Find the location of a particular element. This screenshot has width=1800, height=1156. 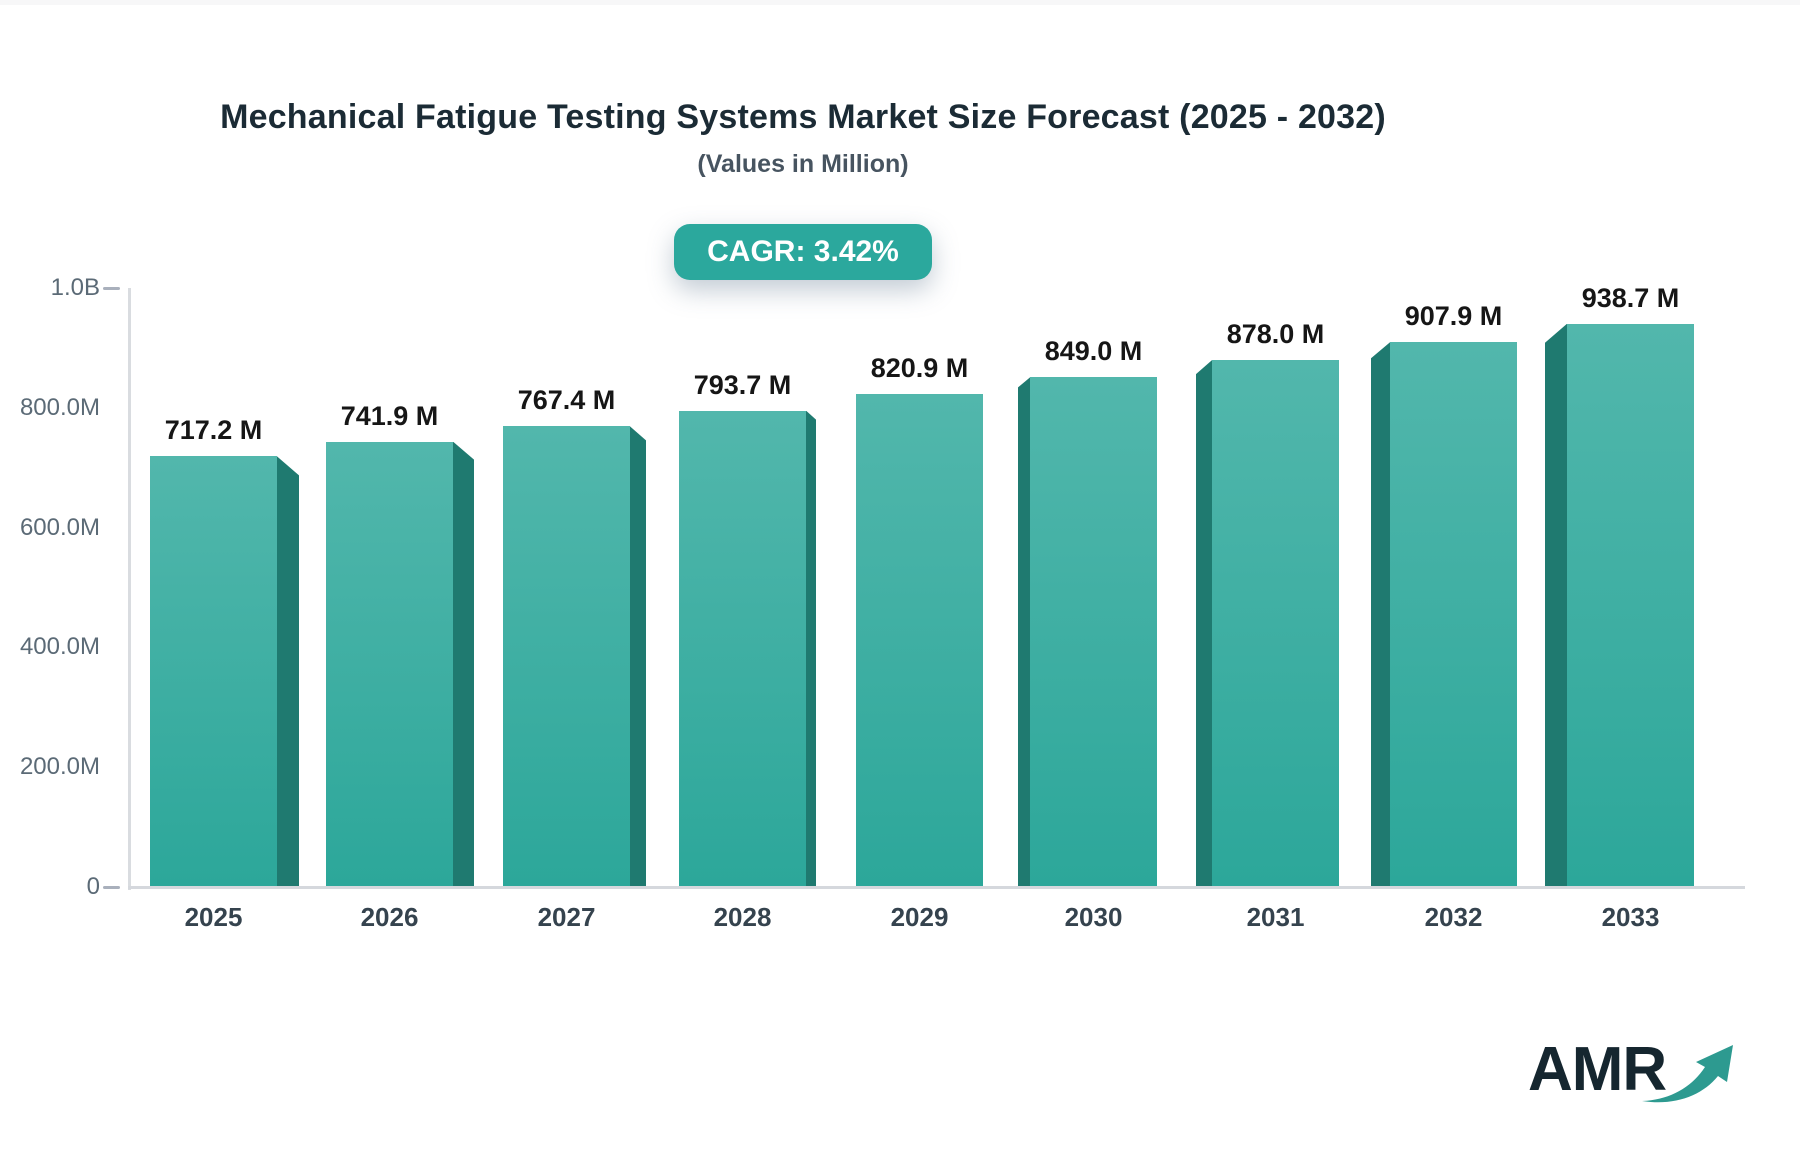

bar-value-label: 741.9 M is located at coordinates (389, 415).